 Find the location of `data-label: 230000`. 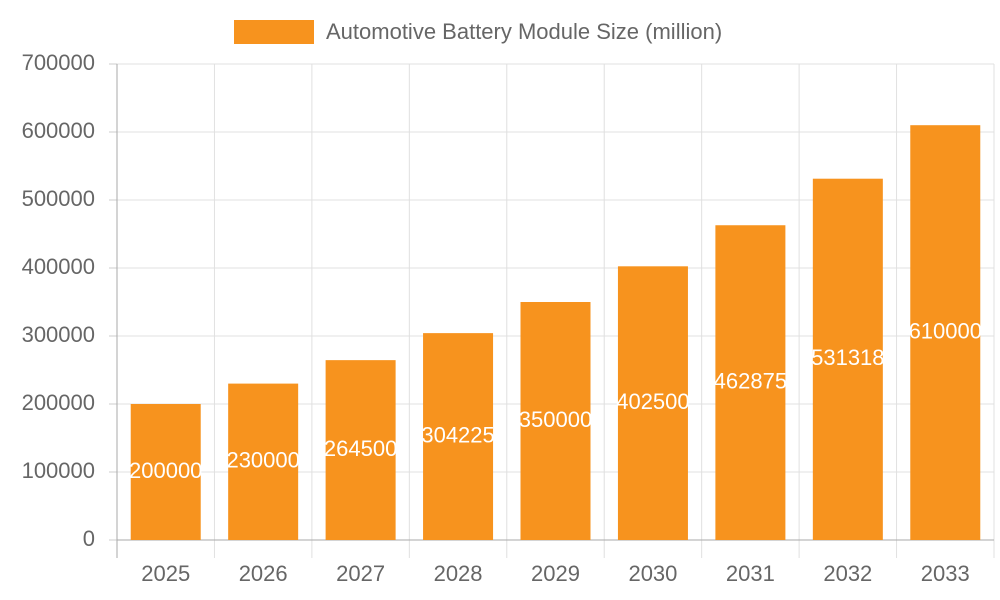

data-label: 230000 is located at coordinates (262, 460).